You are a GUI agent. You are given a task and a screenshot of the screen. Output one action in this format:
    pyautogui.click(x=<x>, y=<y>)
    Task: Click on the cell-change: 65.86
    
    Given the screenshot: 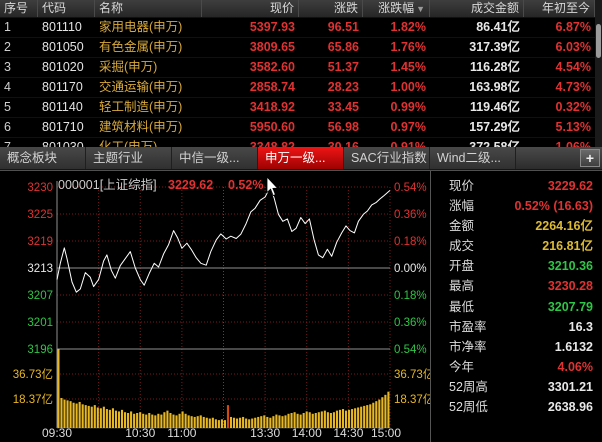 What is the action you would take?
    pyautogui.click(x=343, y=47)
    